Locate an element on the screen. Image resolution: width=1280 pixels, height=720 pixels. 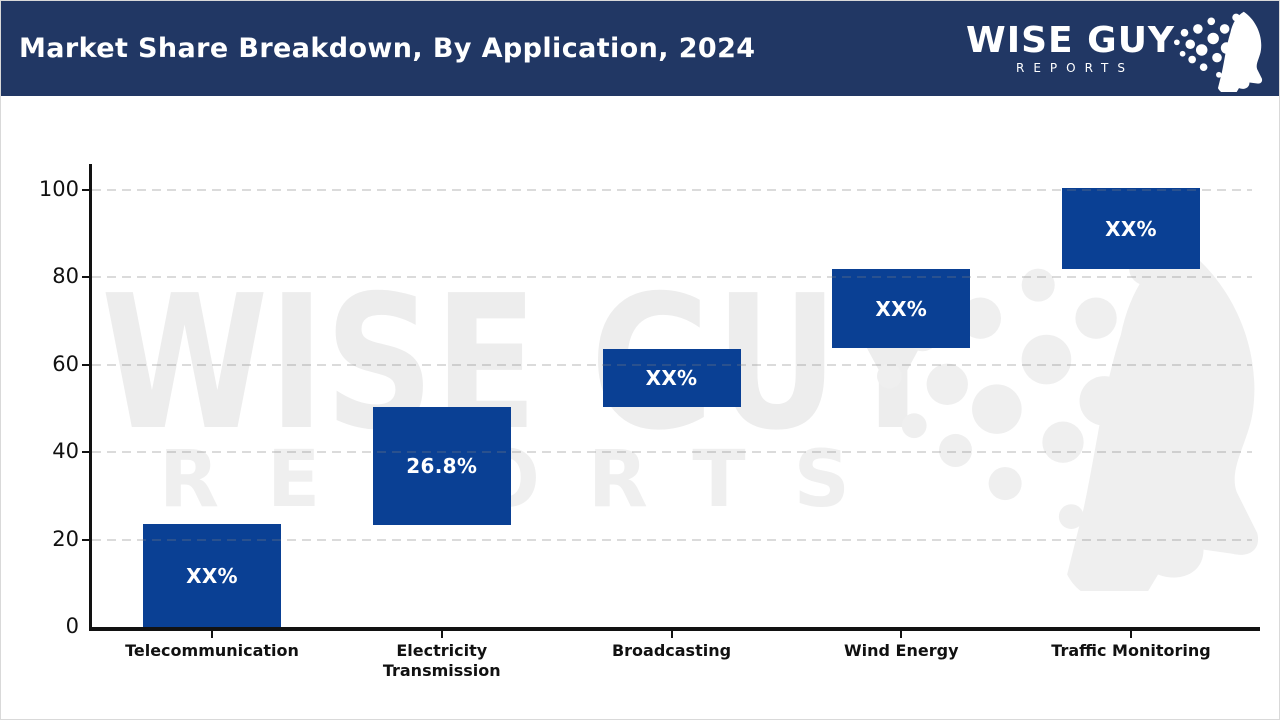
y-tick-label: 100 is located at coordinates (58, 188).